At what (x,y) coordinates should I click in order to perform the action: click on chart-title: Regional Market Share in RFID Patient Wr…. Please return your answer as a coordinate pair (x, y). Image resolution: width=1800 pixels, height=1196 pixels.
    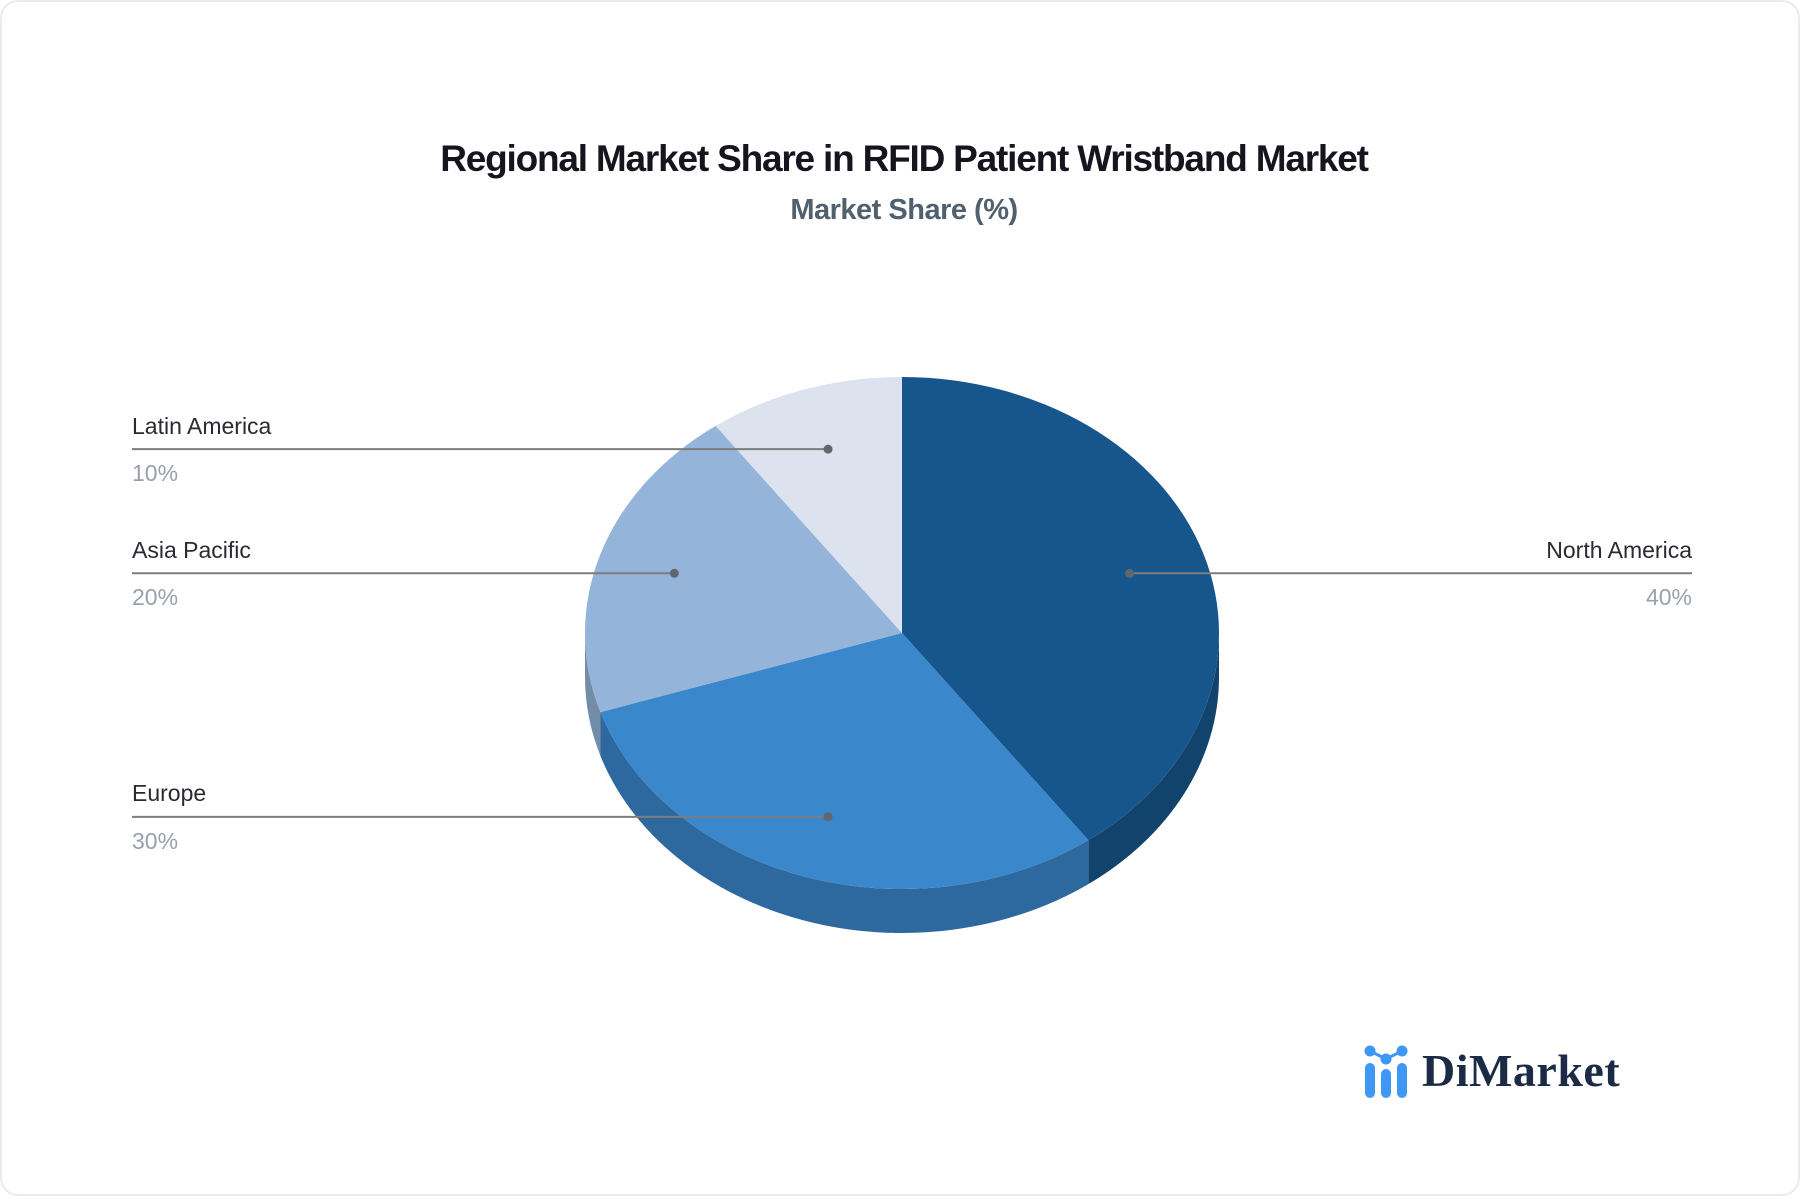
    Looking at the image, I should click on (904, 158).